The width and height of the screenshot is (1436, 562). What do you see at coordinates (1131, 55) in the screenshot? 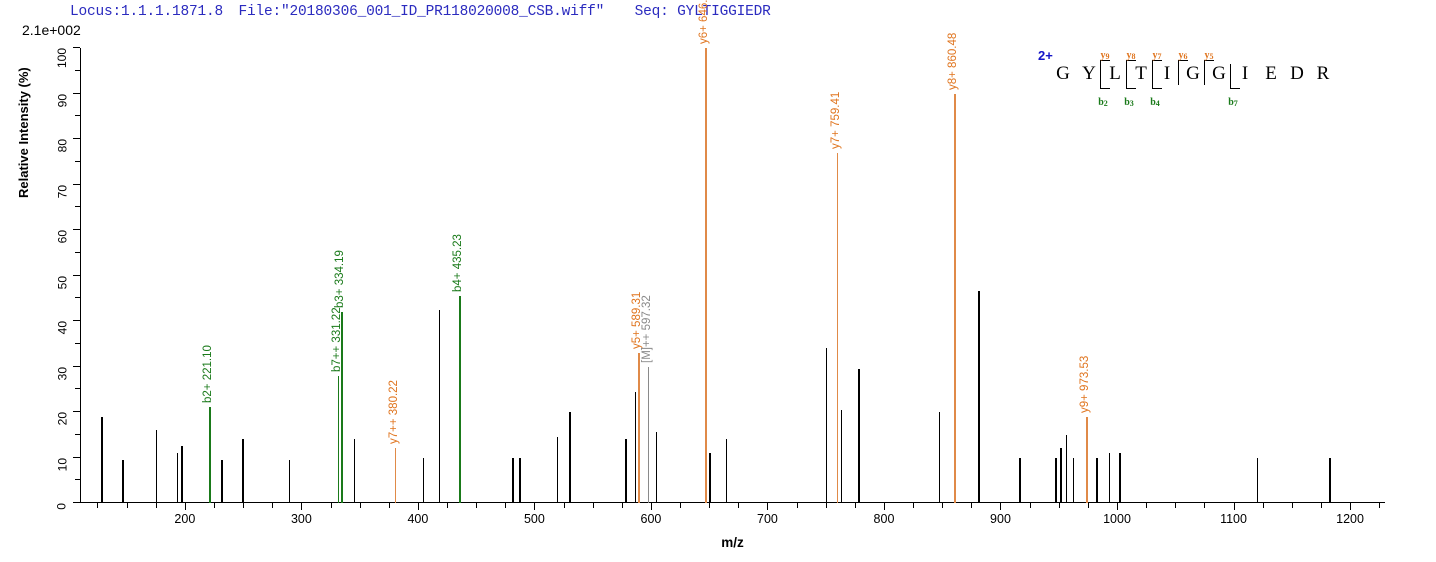
I see `y-ion-label: y8` at bounding box center [1131, 55].